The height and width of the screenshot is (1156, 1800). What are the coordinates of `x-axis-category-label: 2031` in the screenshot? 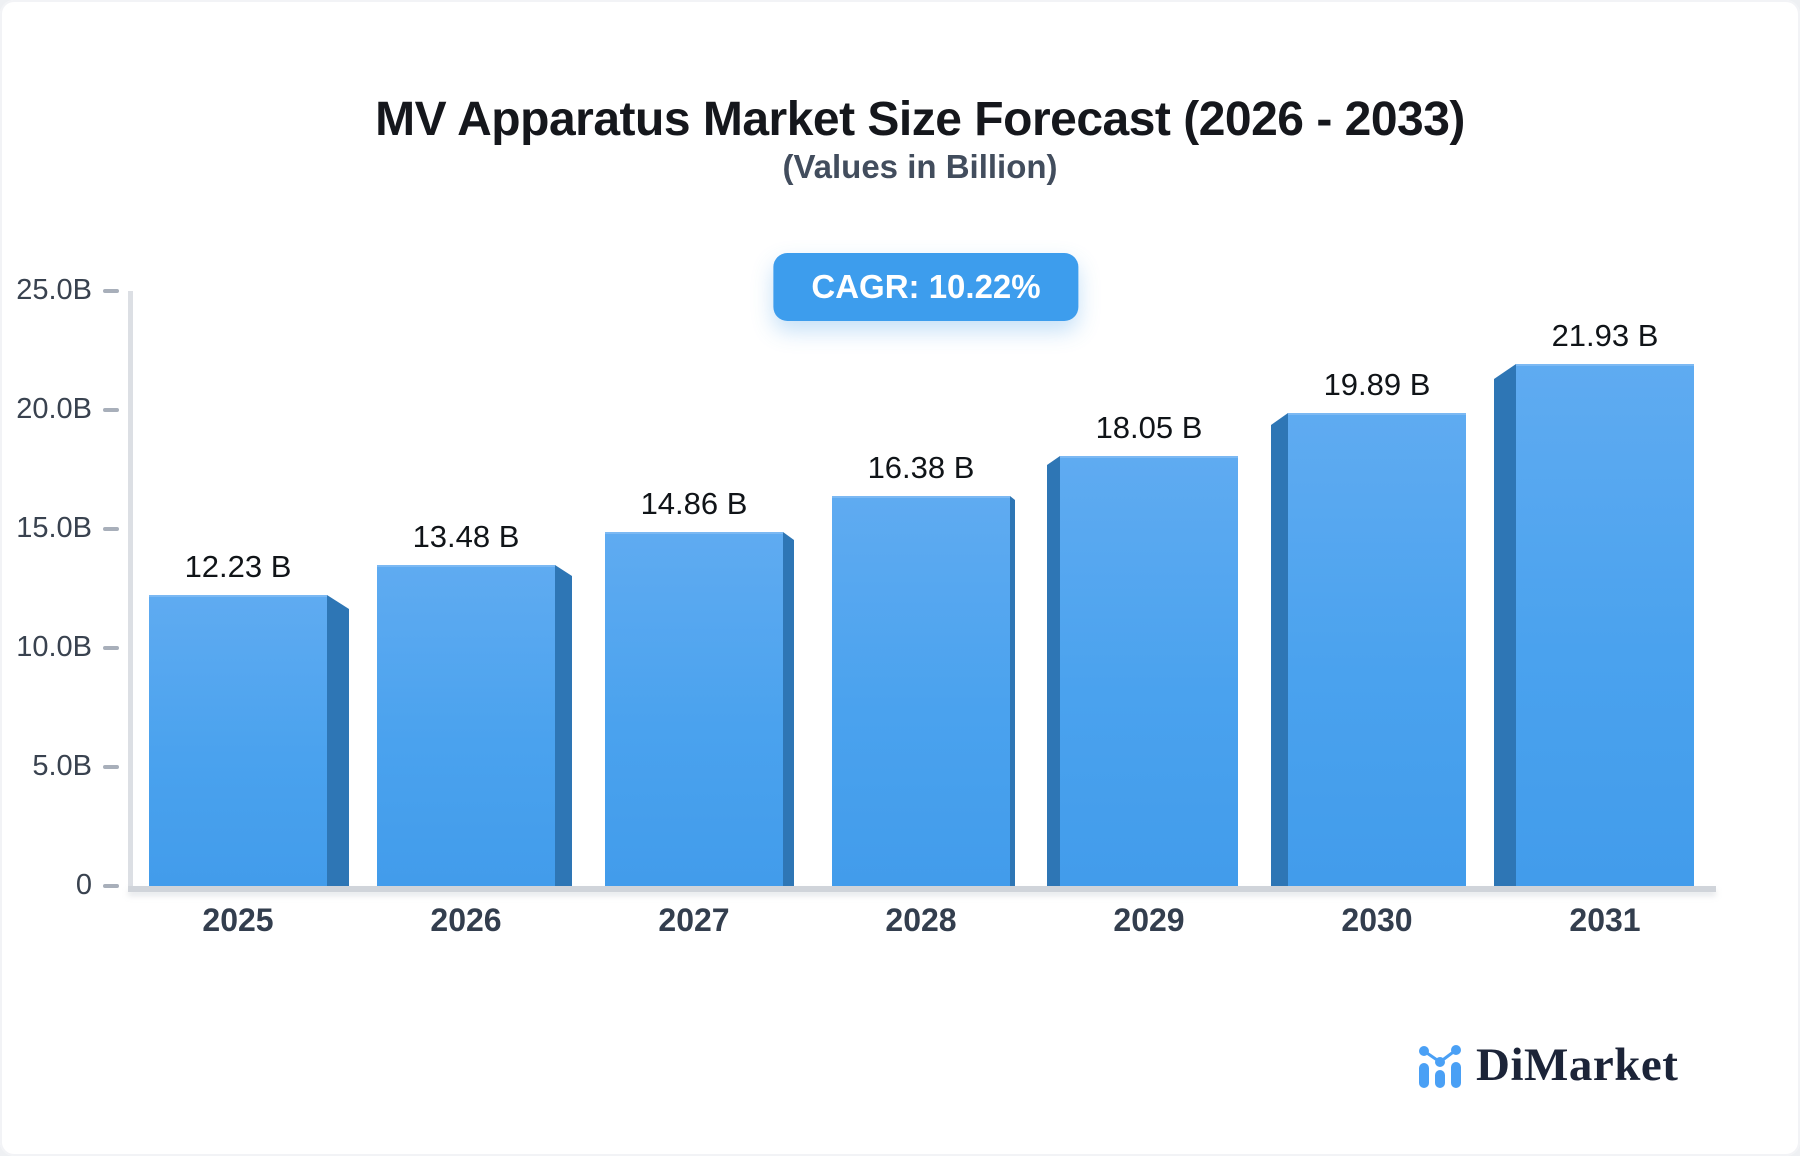 It's located at (1605, 920).